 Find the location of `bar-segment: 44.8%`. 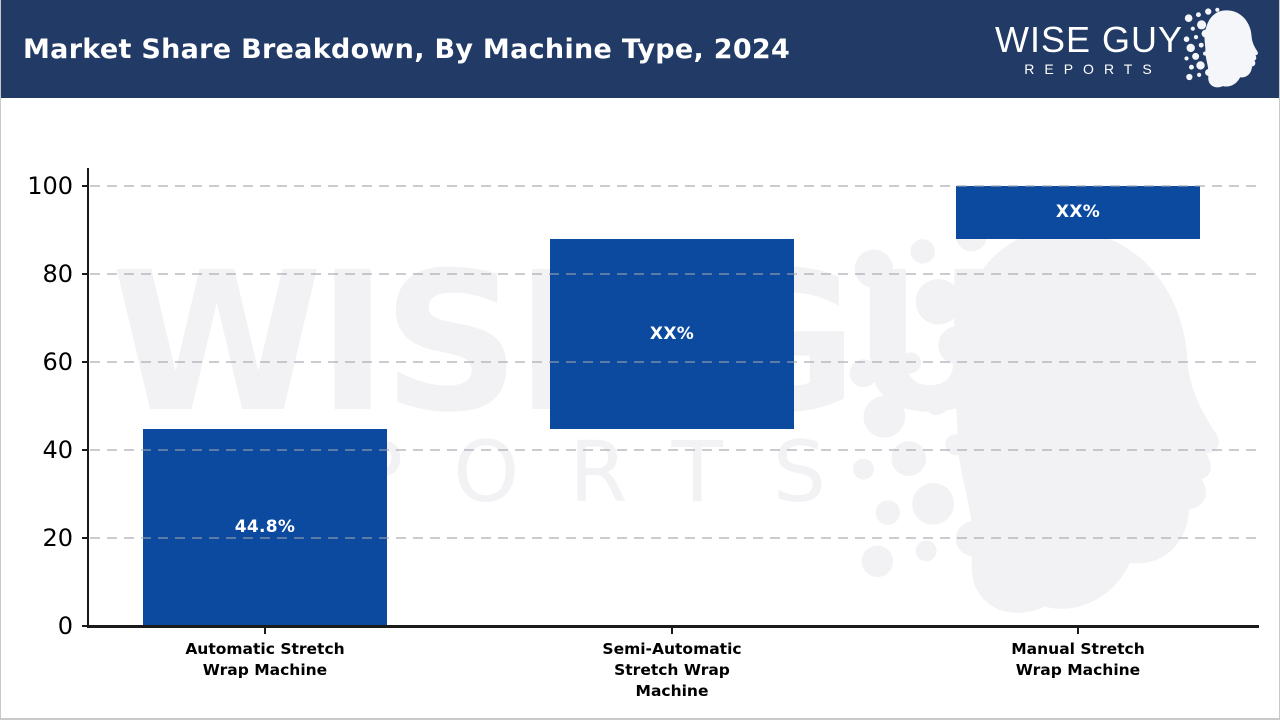

bar-segment: 44.8% is located at coordinates (265, 527).